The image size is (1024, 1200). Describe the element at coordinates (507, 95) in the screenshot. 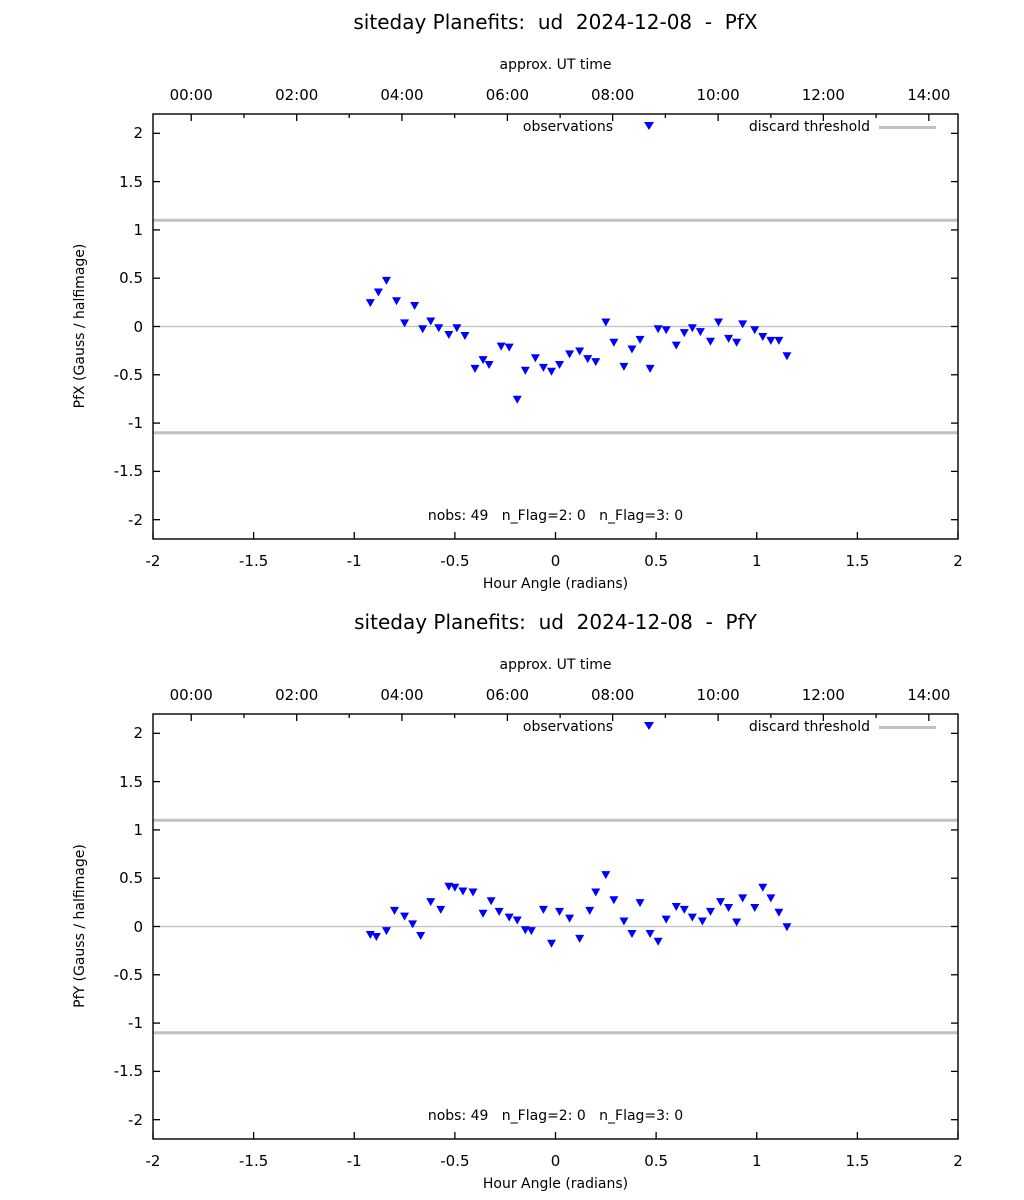

I see `ut-tick-label: 06:00` at that location.